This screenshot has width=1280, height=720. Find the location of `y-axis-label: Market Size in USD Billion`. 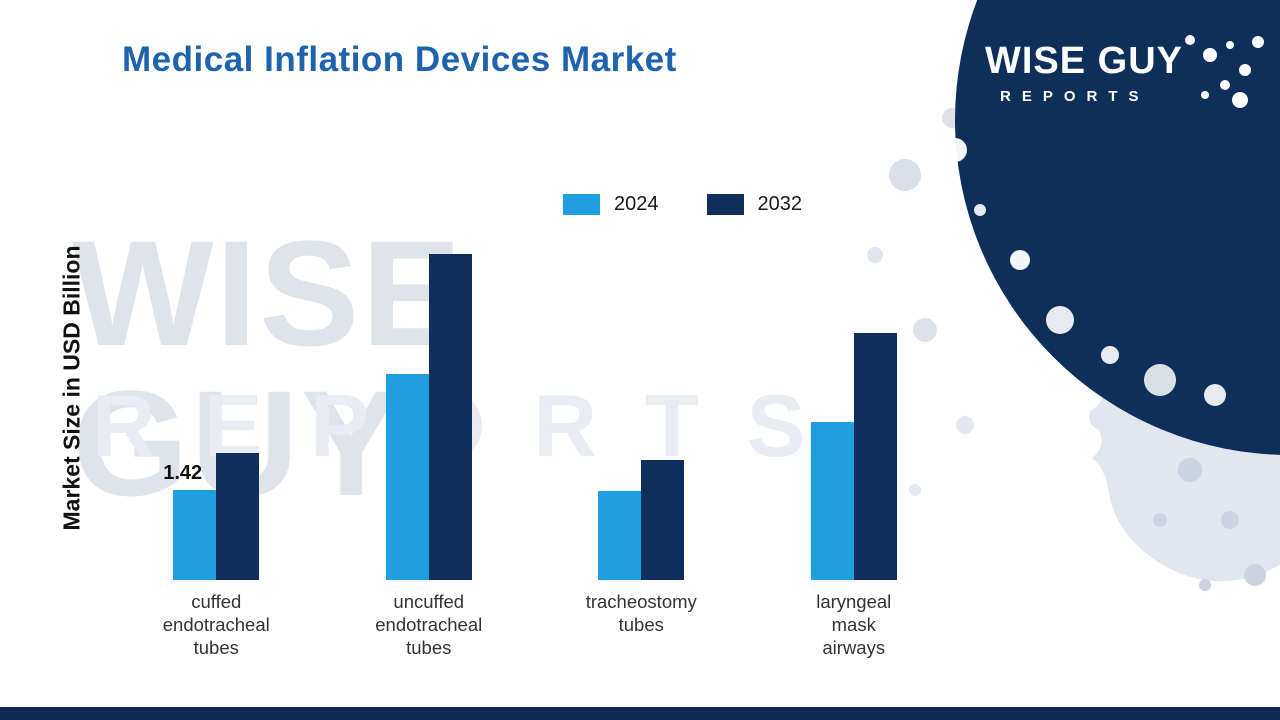

y-axis-label: Market Size in USD Billion is located at coordinates (71, 388).